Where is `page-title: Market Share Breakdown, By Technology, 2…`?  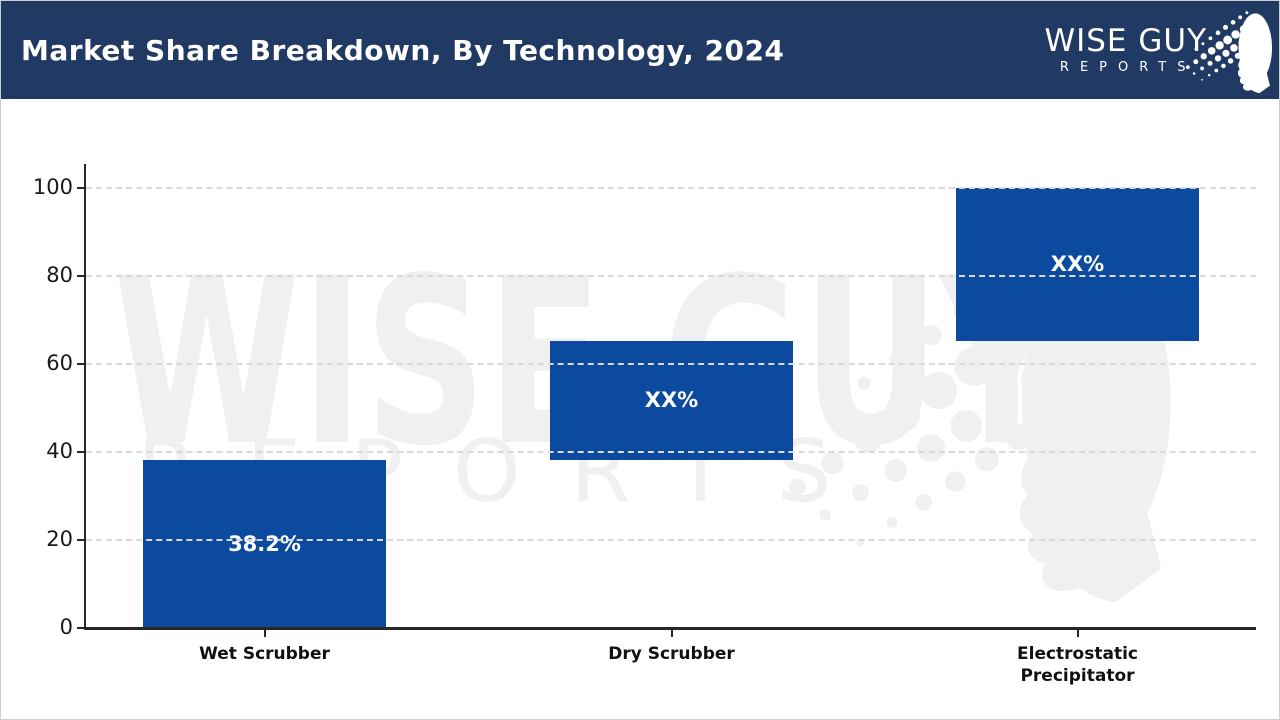
page-title: Market Share Breakdown, By Technology, 2… is located at coordinates (403, 50).